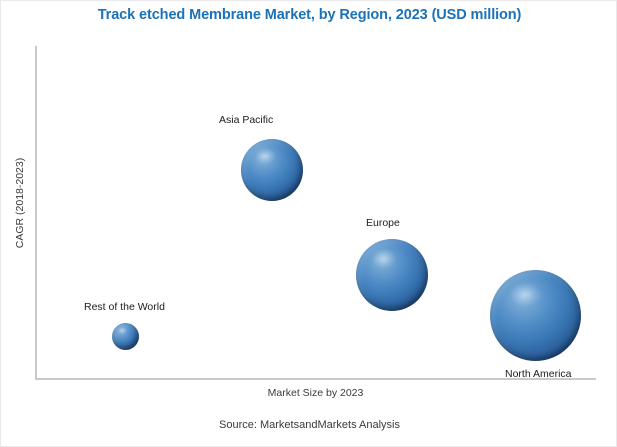  I want to click on y-axis-line, so click(36, 213).